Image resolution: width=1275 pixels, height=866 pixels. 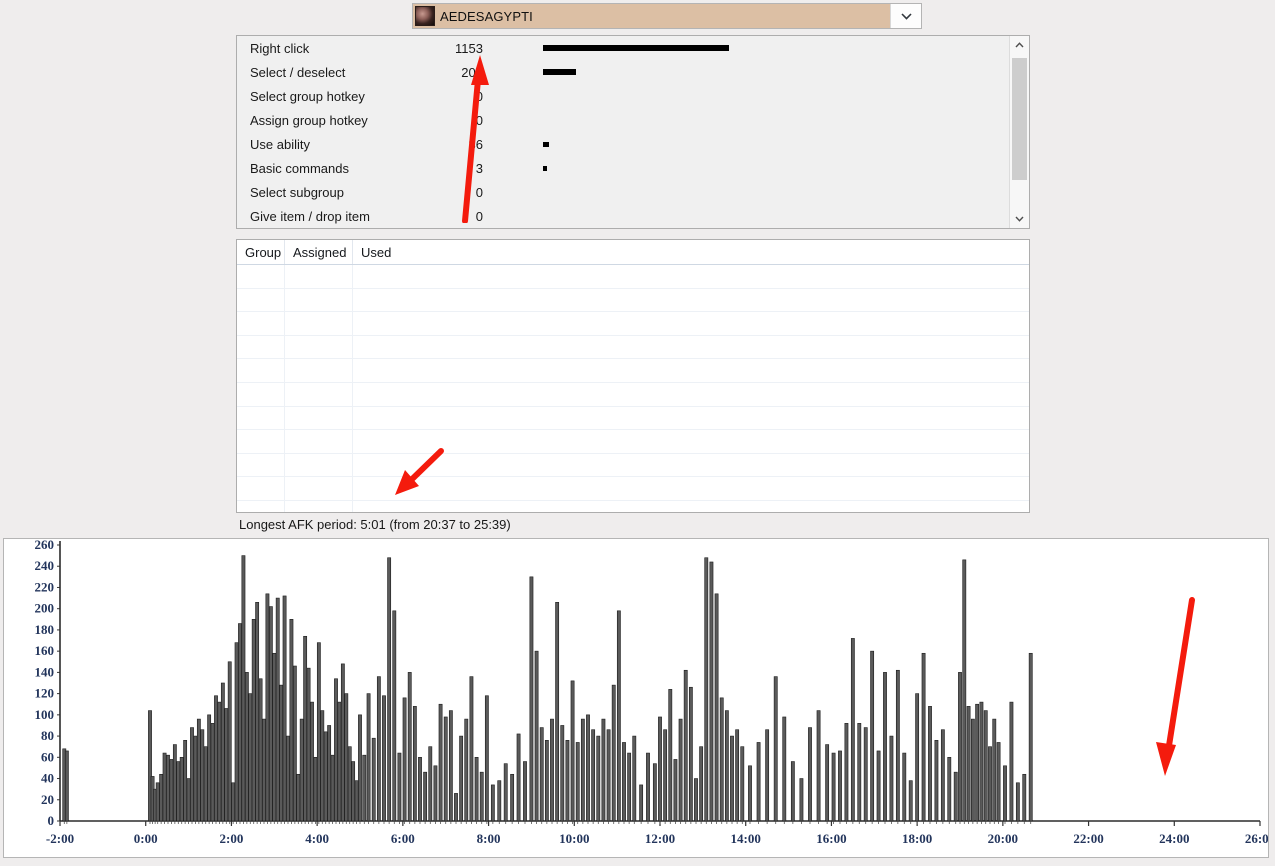 I want to click on chevron-up-icon, so click(x=1019, y=45).